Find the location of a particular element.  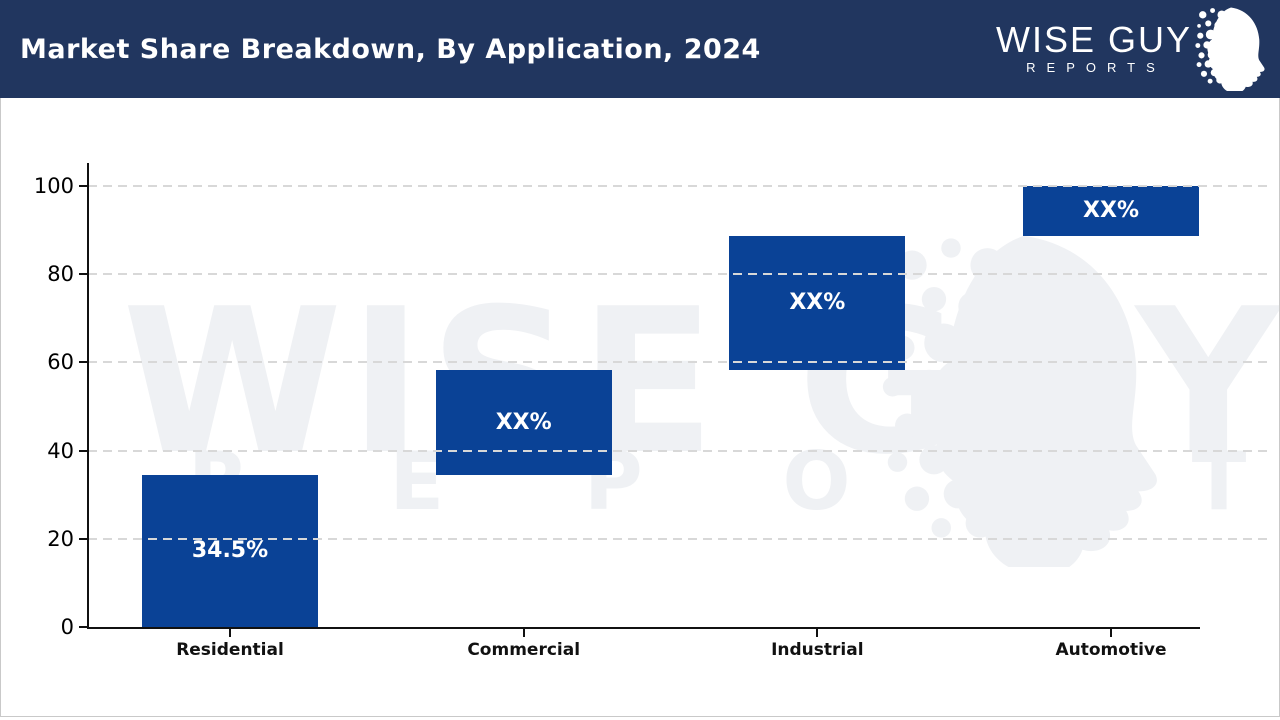

x-axis-label-industrial: Industrial is located at coordinates (817, 650).